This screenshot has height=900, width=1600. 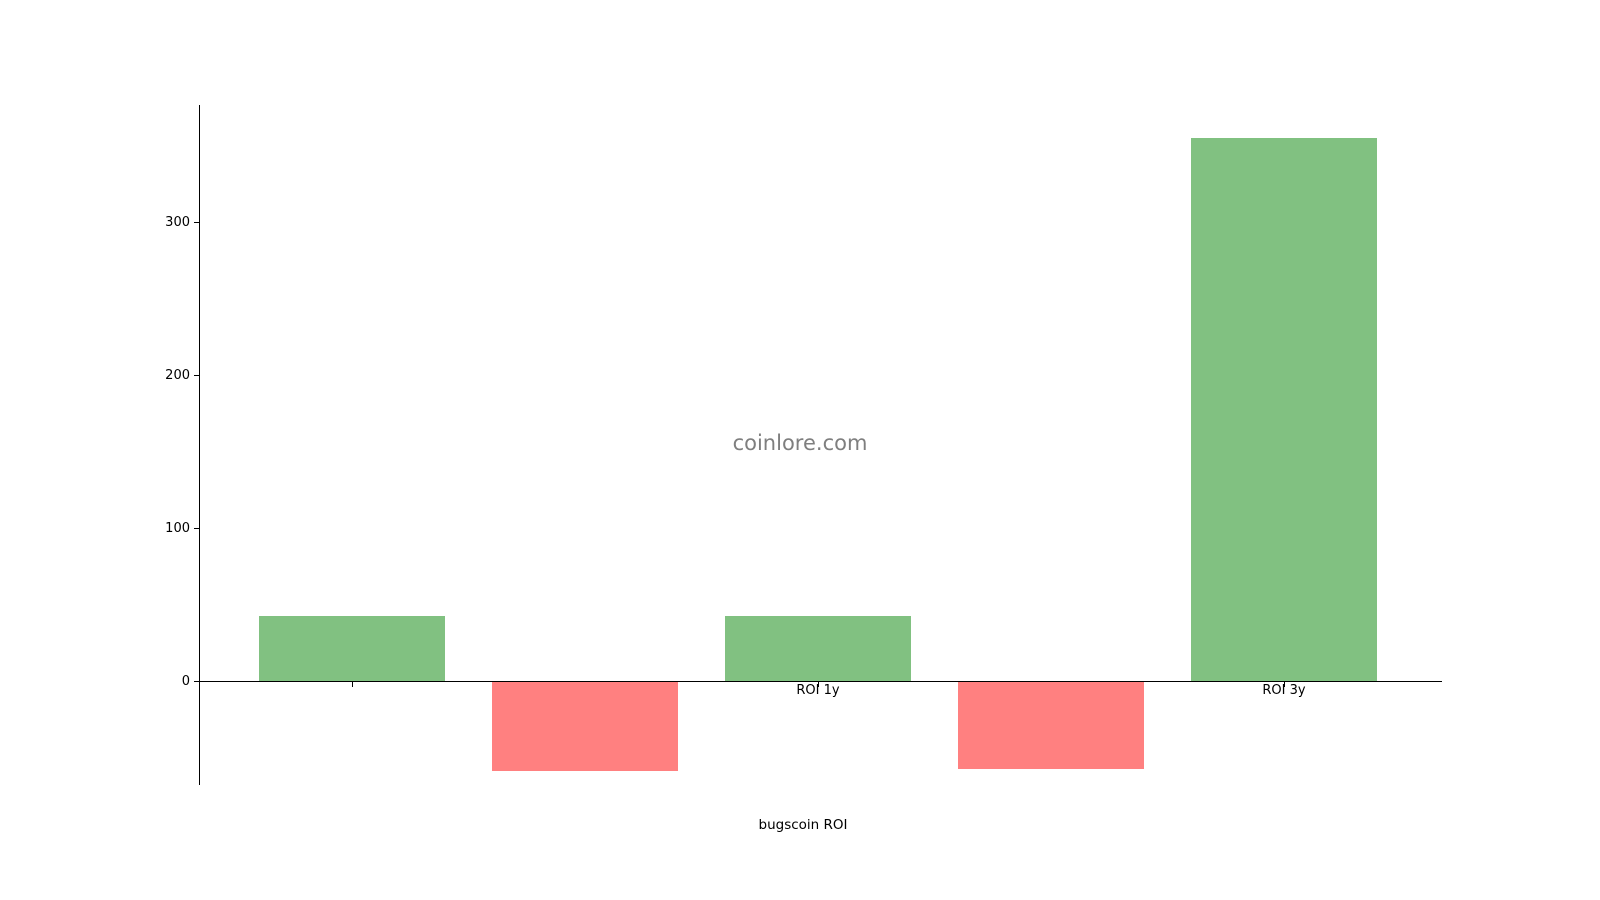 I want to click on y-tick-label: 300, so click(x=177, y=222).